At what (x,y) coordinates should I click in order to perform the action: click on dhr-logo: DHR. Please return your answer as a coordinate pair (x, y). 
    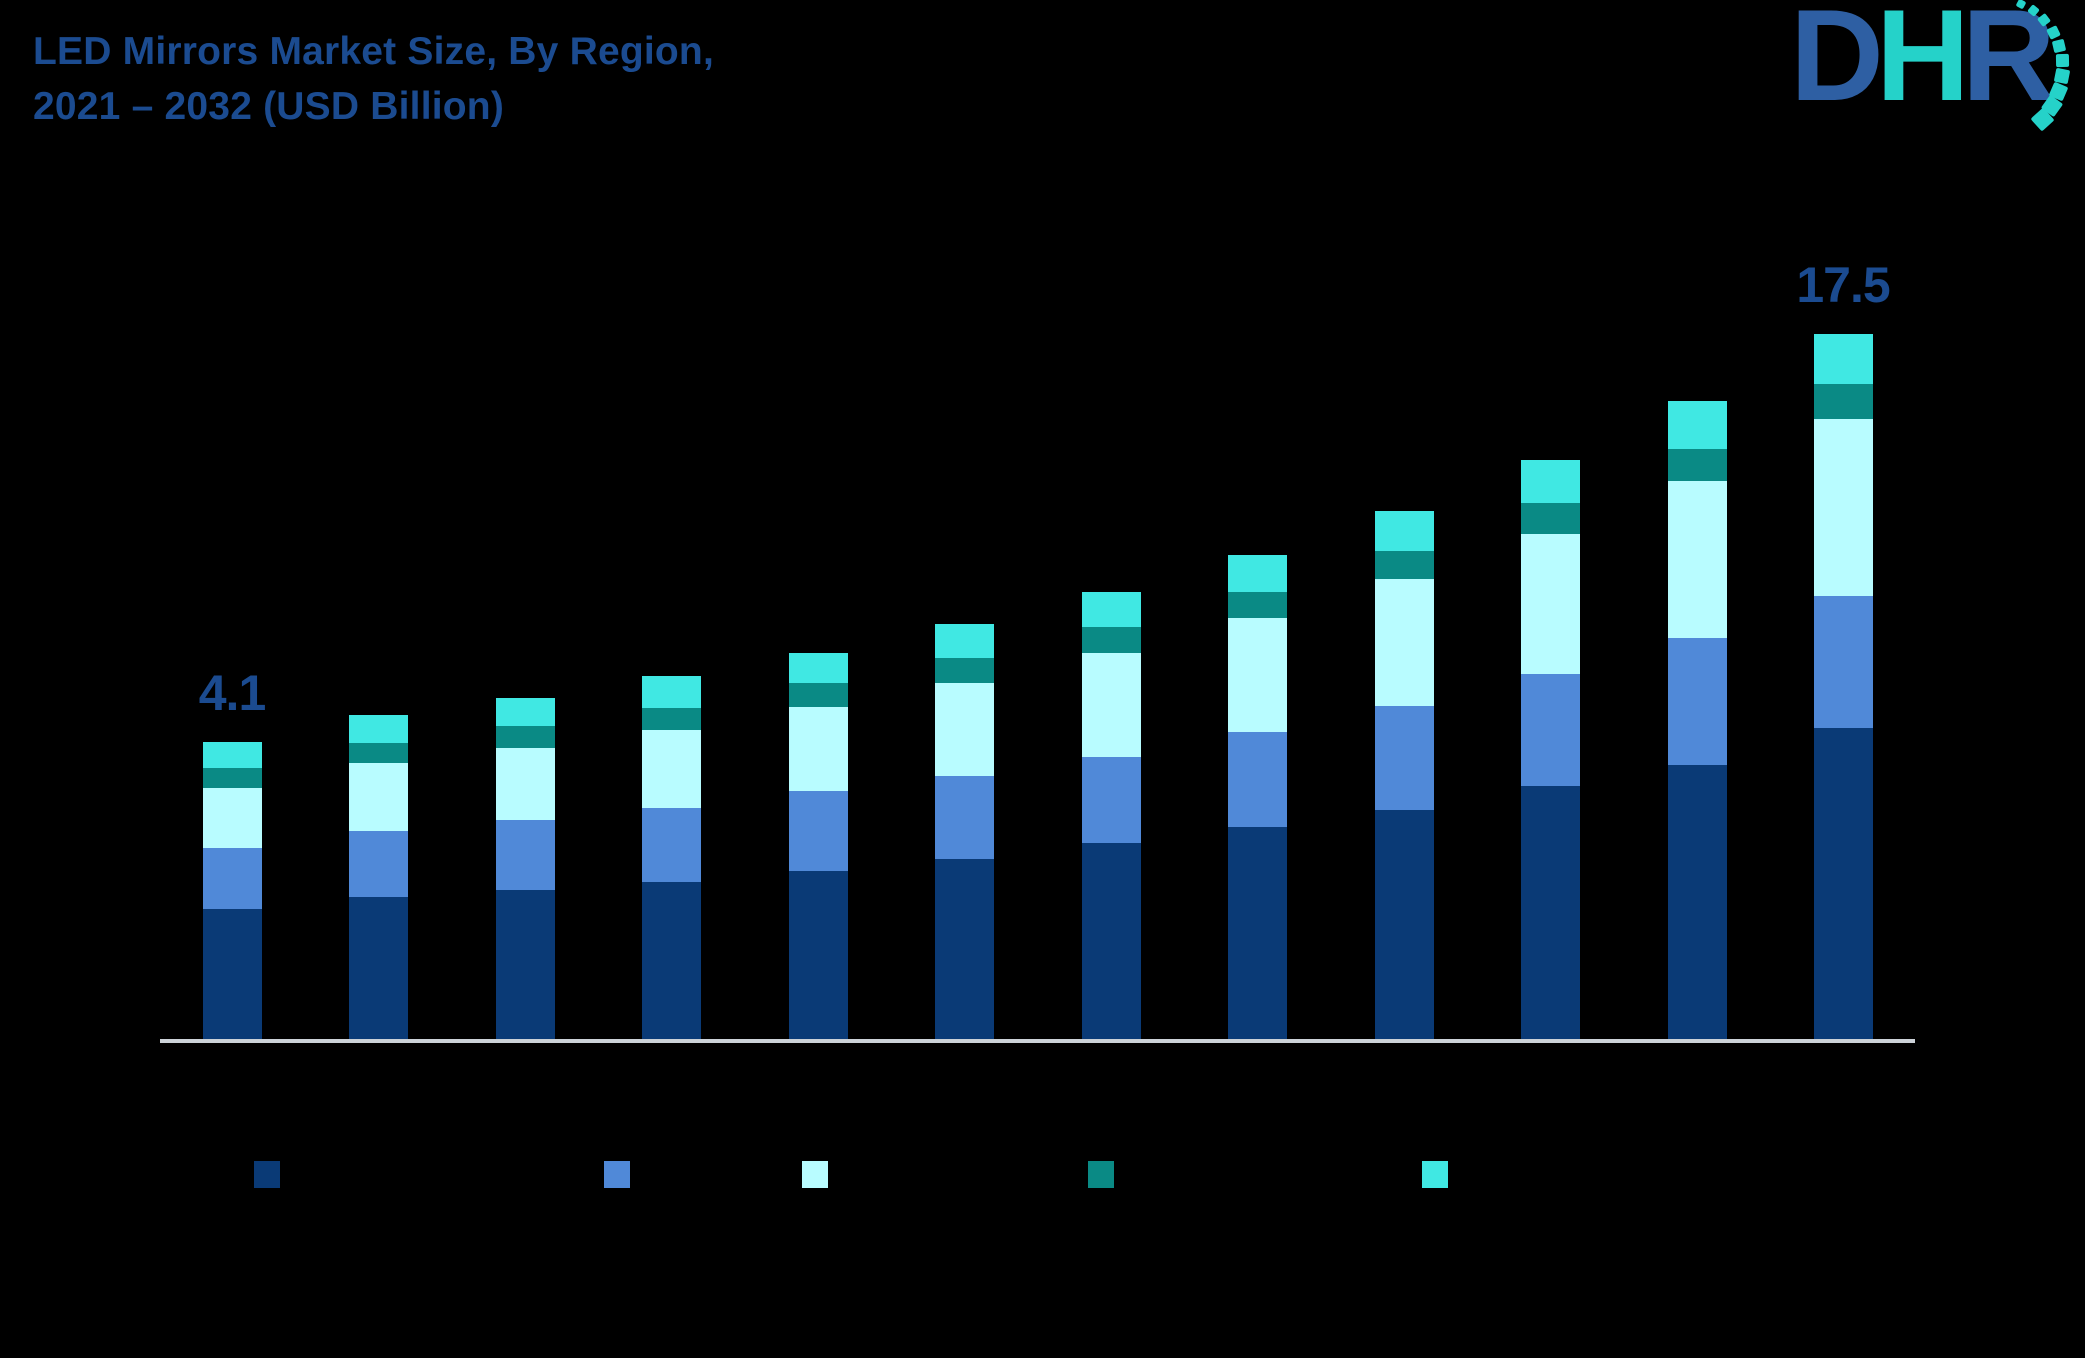
    Looking at the image, I should click on (1937, 77).